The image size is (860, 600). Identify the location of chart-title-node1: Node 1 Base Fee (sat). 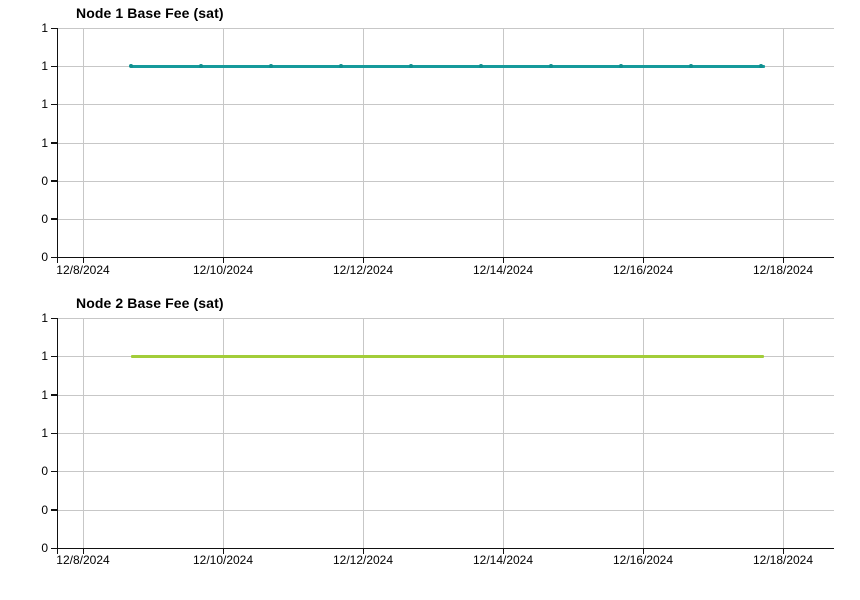
(150, 13).